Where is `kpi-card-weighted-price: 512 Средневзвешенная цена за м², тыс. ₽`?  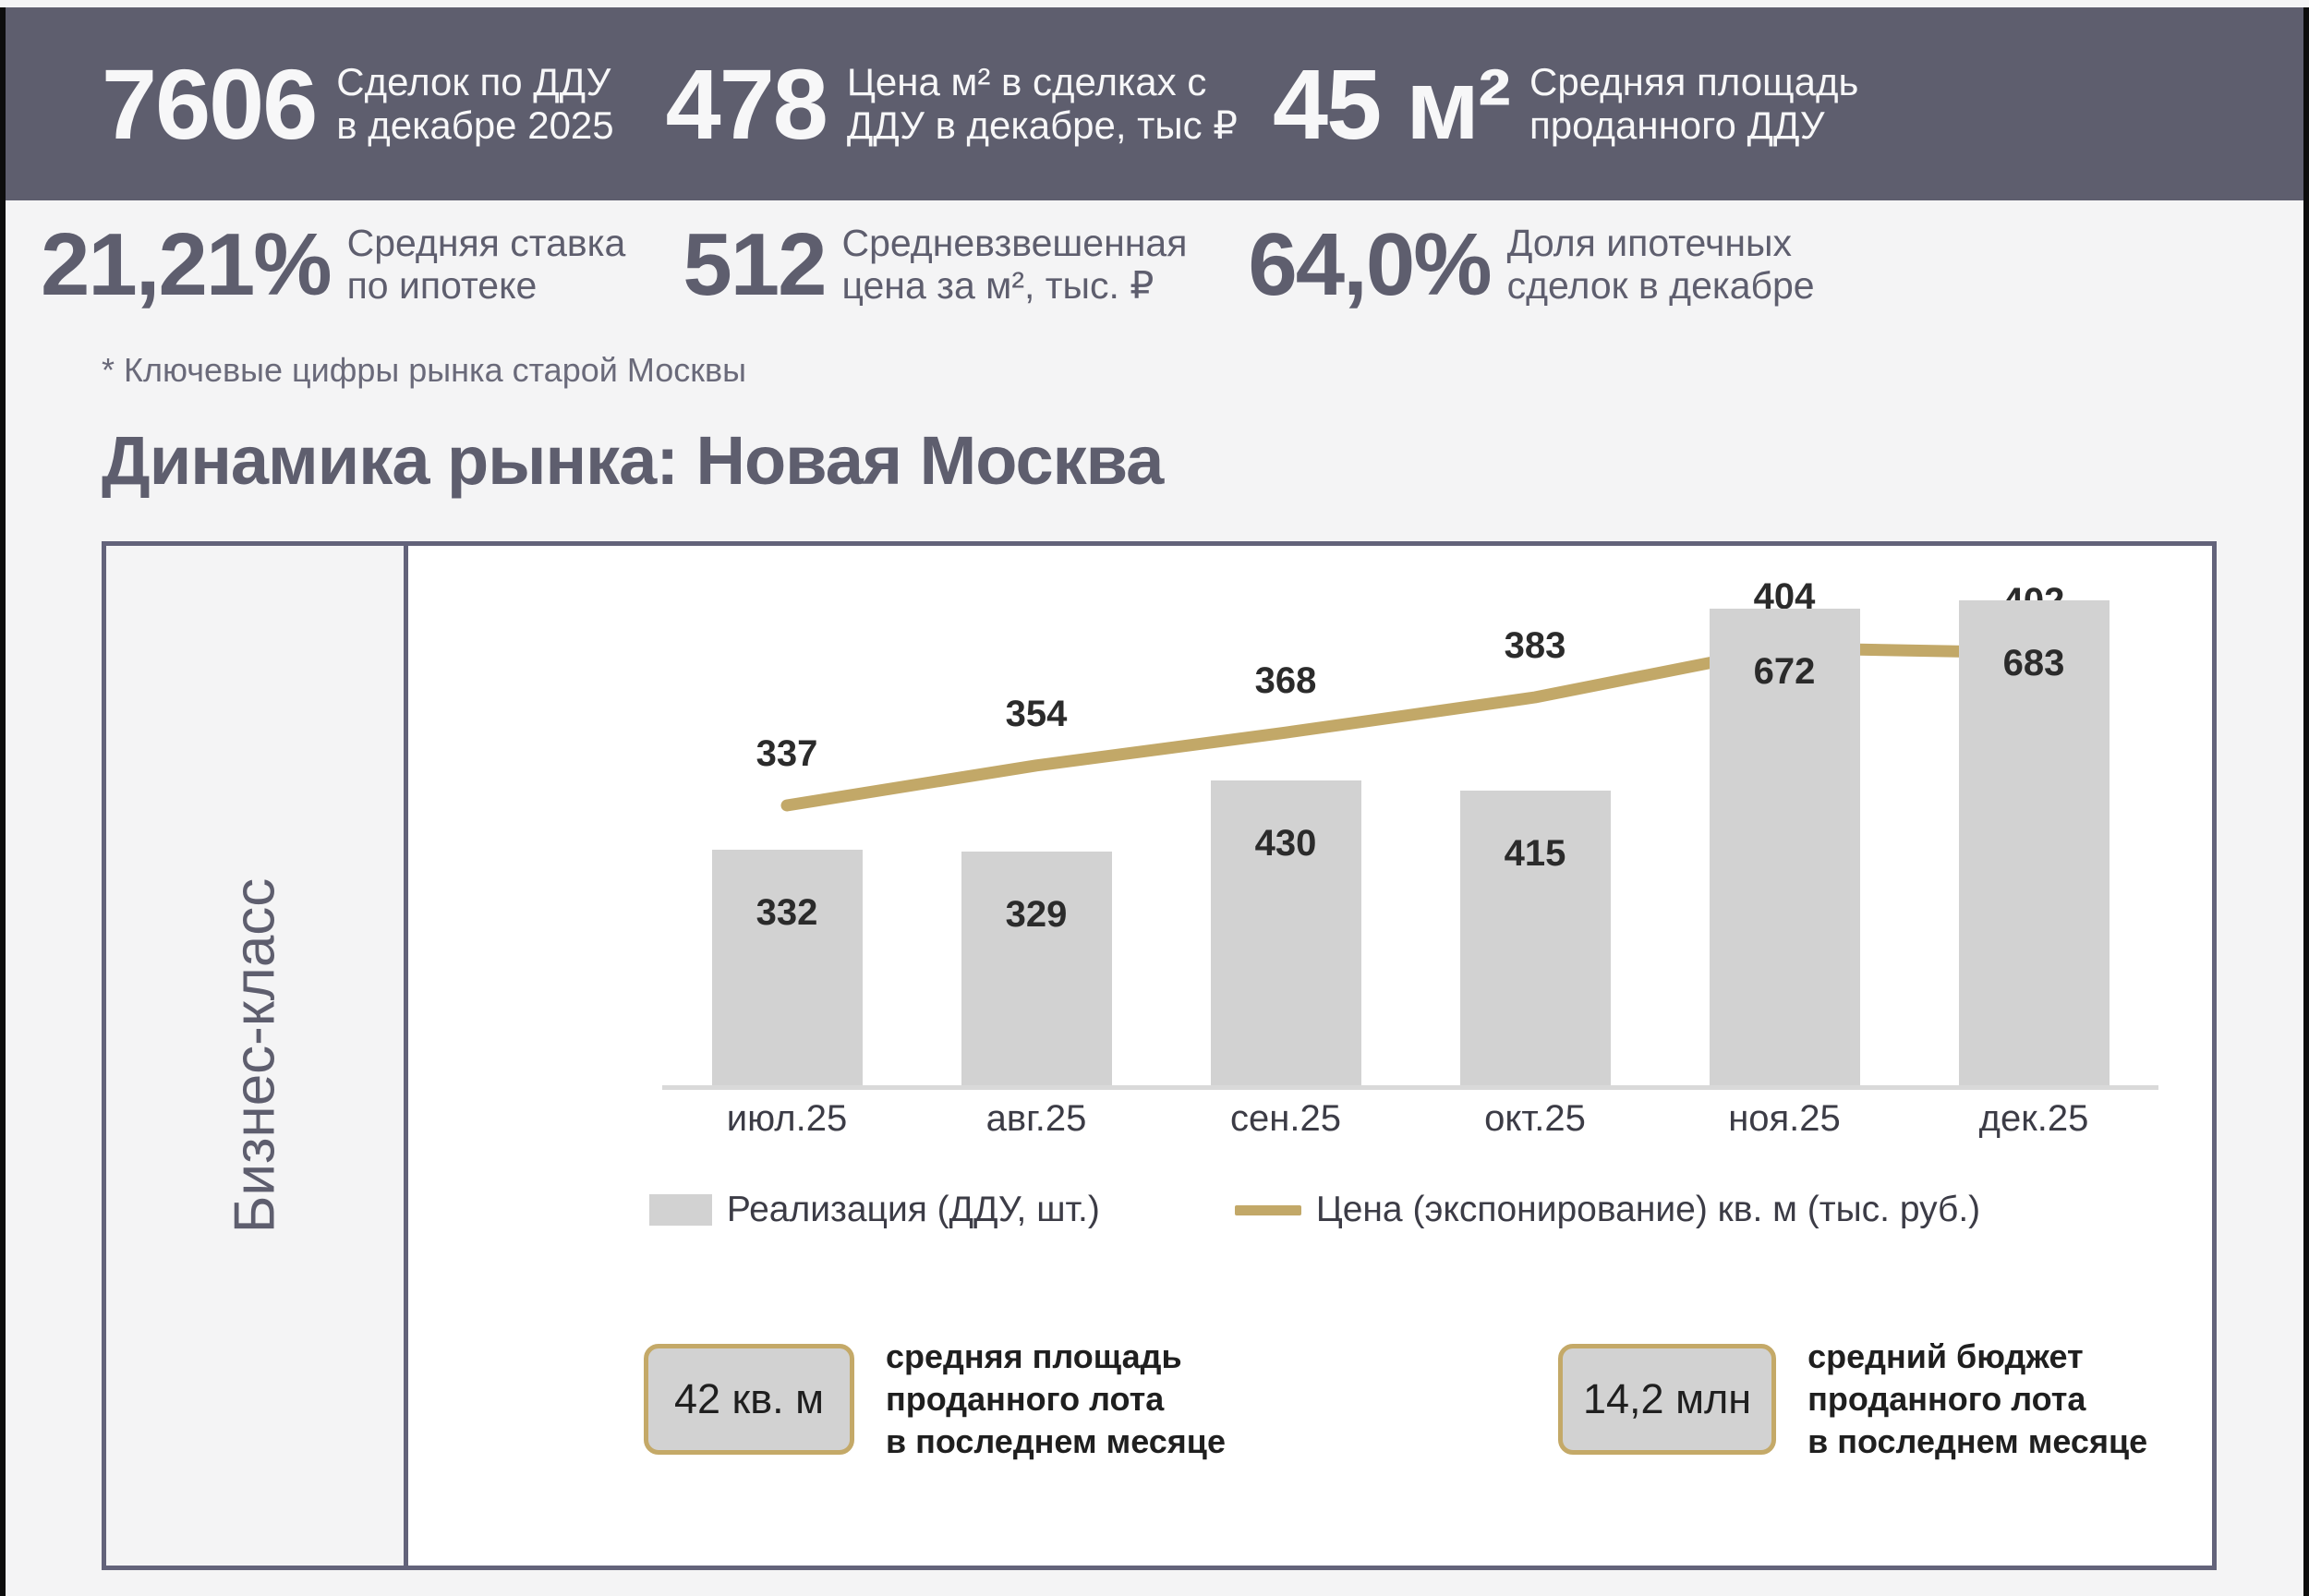 kpi-card-weighted-price: 512 Средневзвешенная цена за м², тыс. ₽ is located at coordinates (936, 264).